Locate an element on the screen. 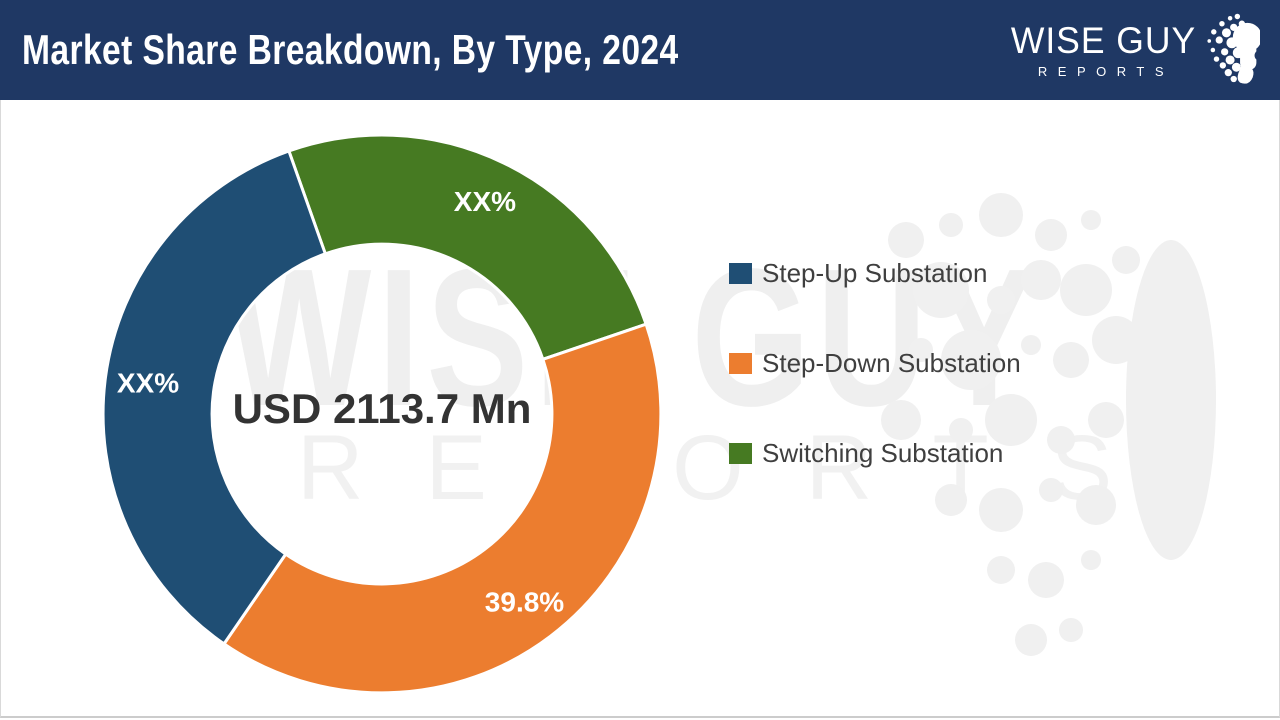  wiseguy-head-icon is located at coordinates (1233, 48).